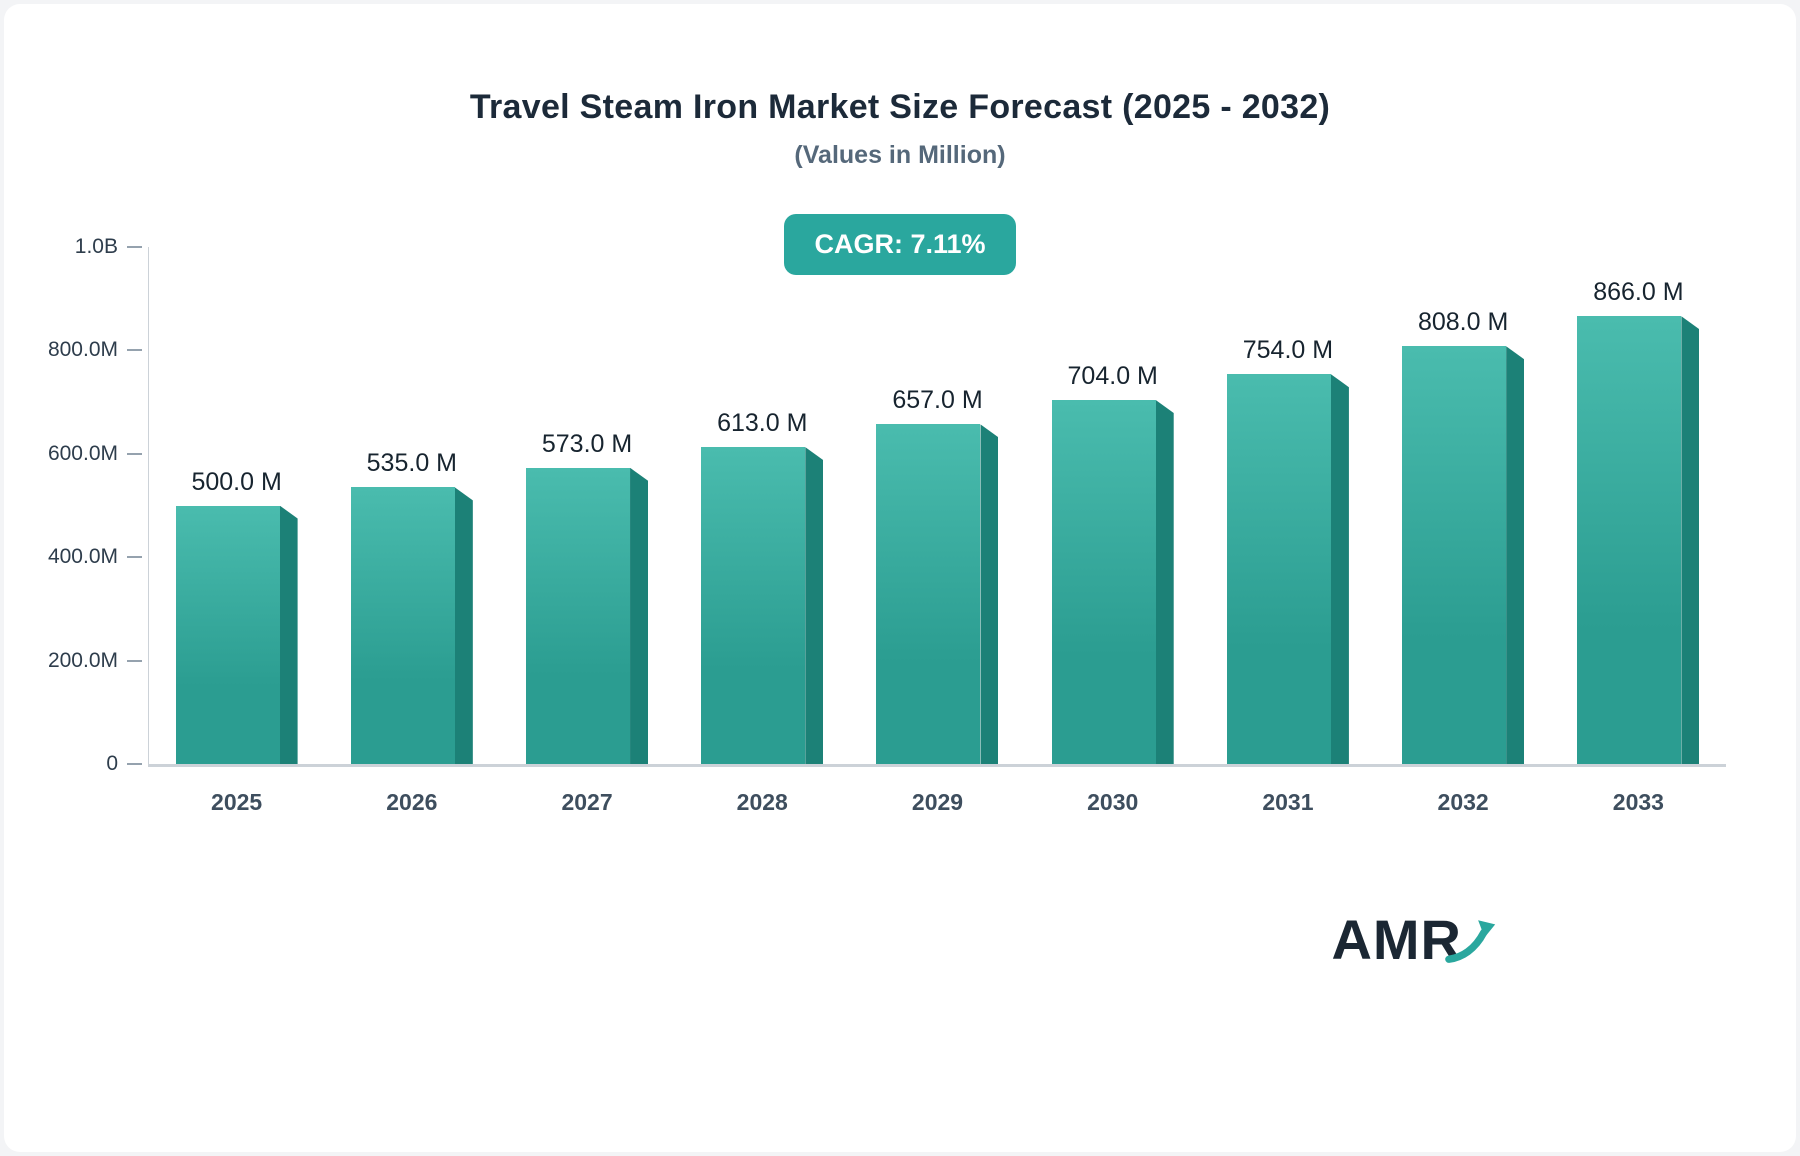 The image size is (1800, 1156). Describe the element at coordinates (82, 557) in the screenshot. I see `y-tick-label: 400.0M` at that location.